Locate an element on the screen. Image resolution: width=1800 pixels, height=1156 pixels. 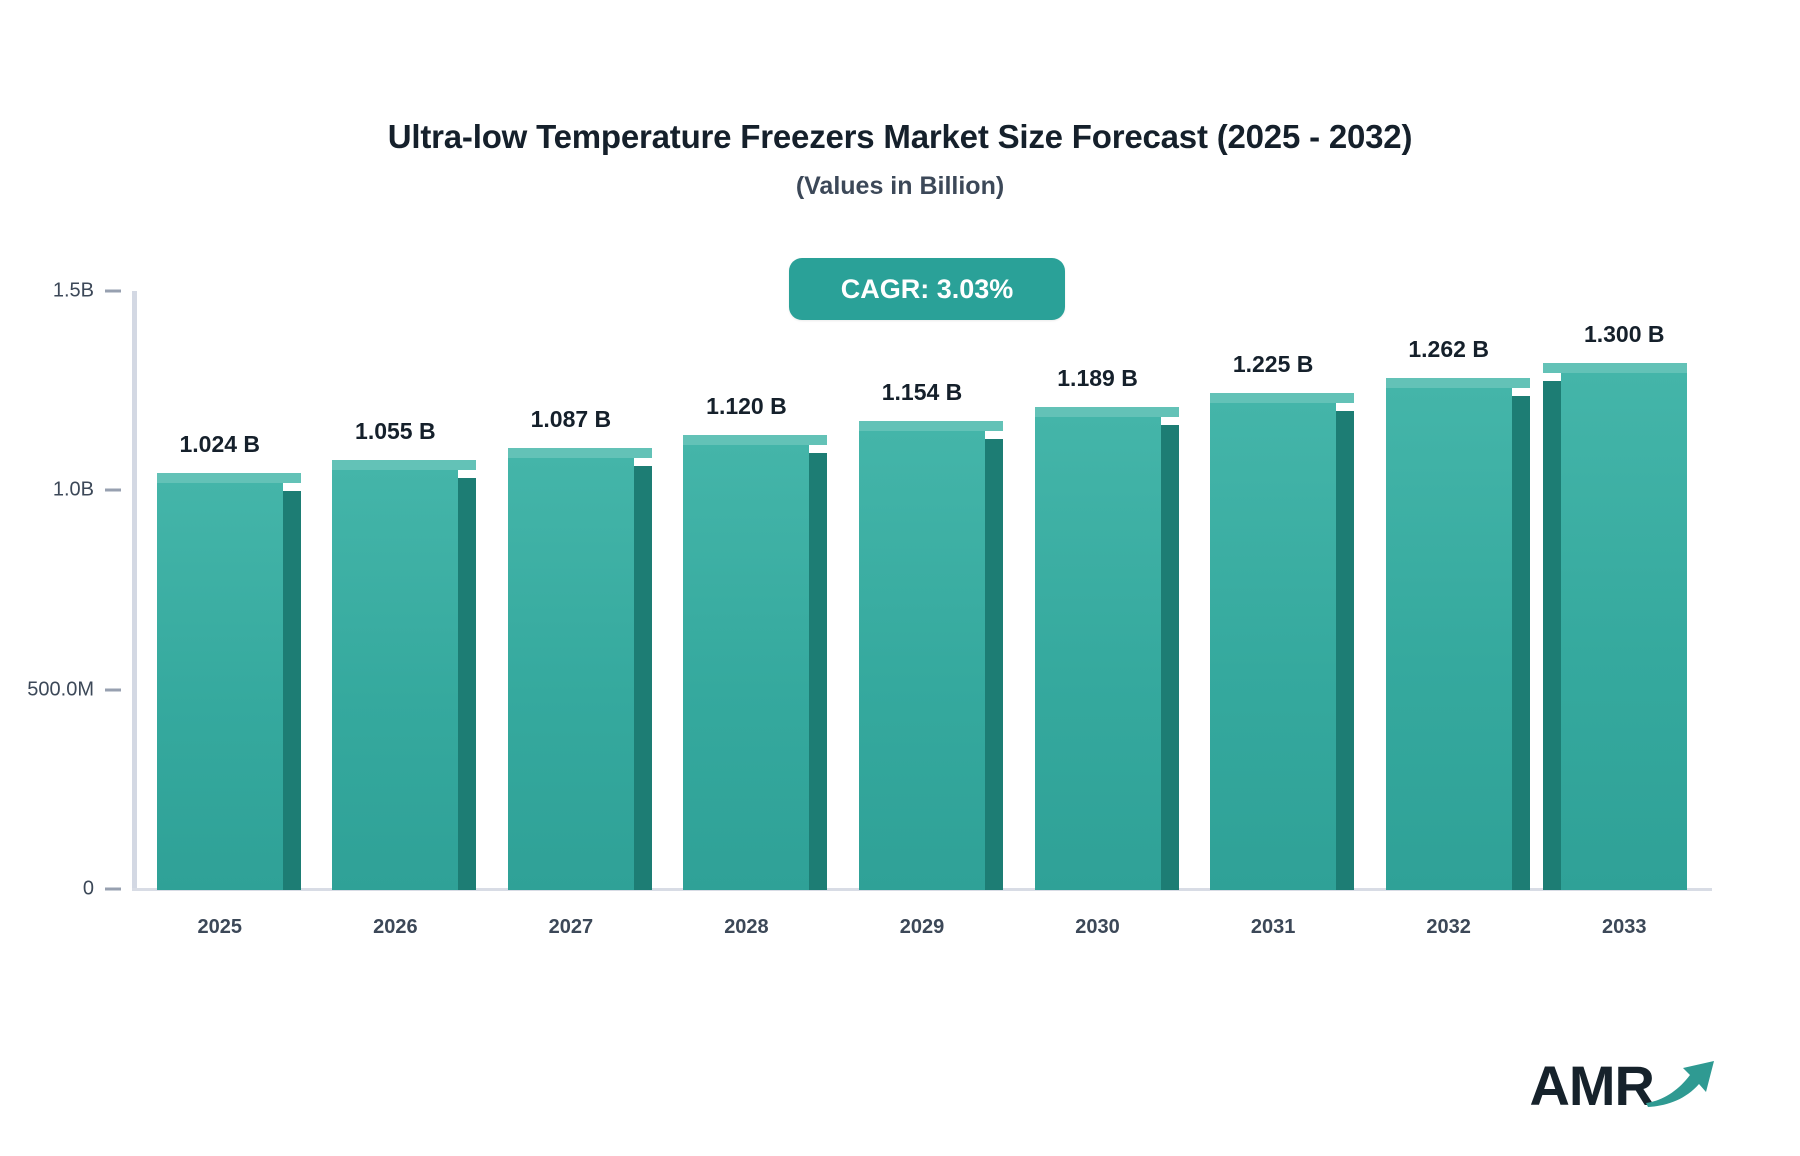
growth-arrow-icon is located at coordinates (1681, 1081).